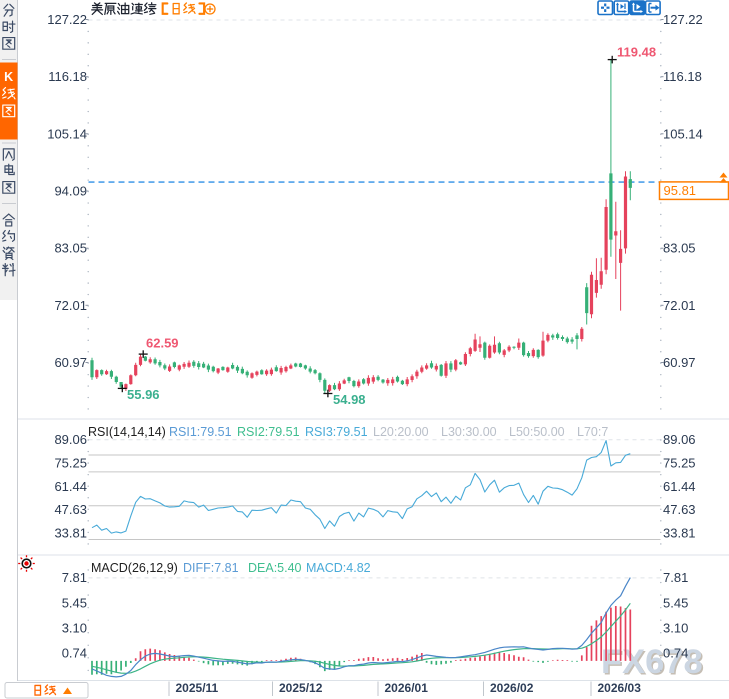 The height and width of the screenshot is (699, 729). What do you see at coordinates (336, 432) in the screenshot?
I see `svg-text: RSI3:79.51` at bounding box center [336, 432].